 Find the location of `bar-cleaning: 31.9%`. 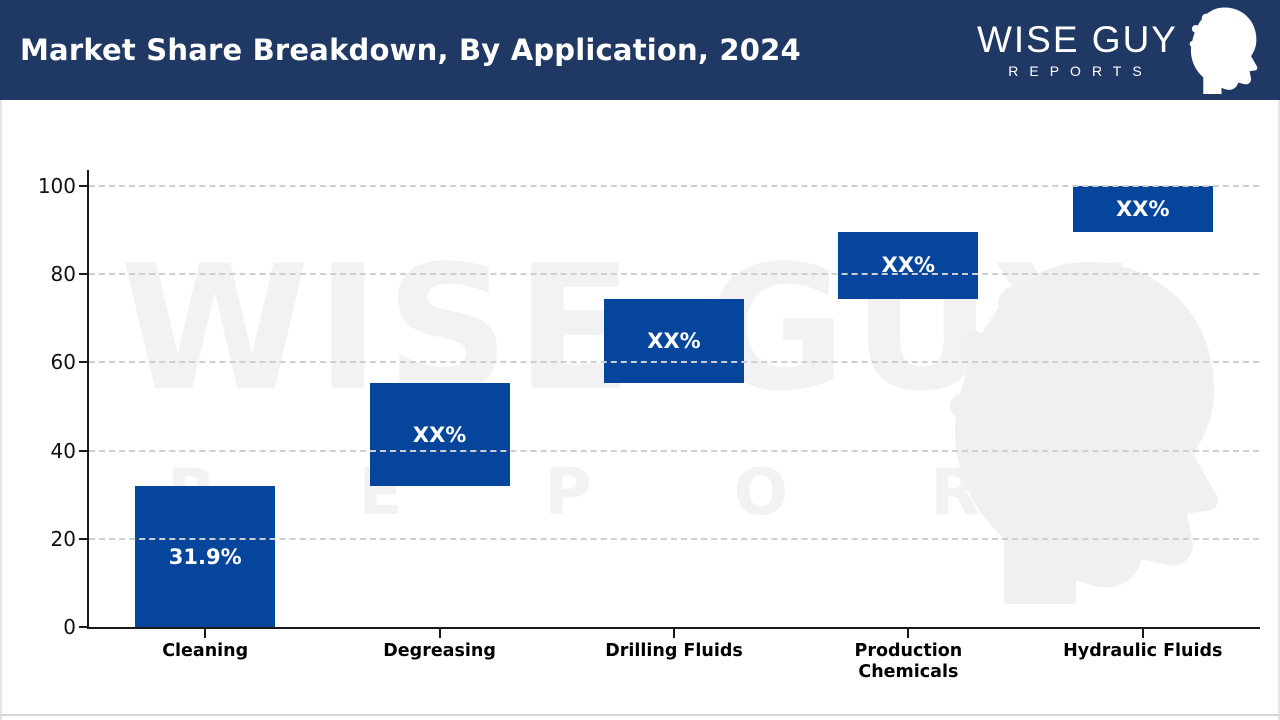

bar-cleaning: 31.9% is located at coordinates (205, 556).